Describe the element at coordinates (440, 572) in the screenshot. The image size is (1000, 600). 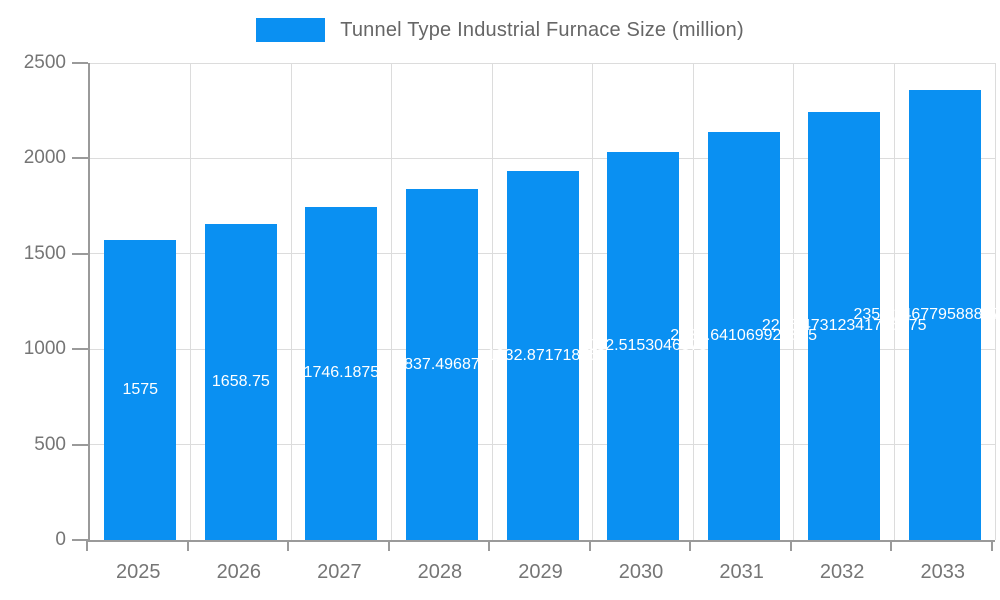
I see `x-axis-tick-label-2028: 2028` at that location.